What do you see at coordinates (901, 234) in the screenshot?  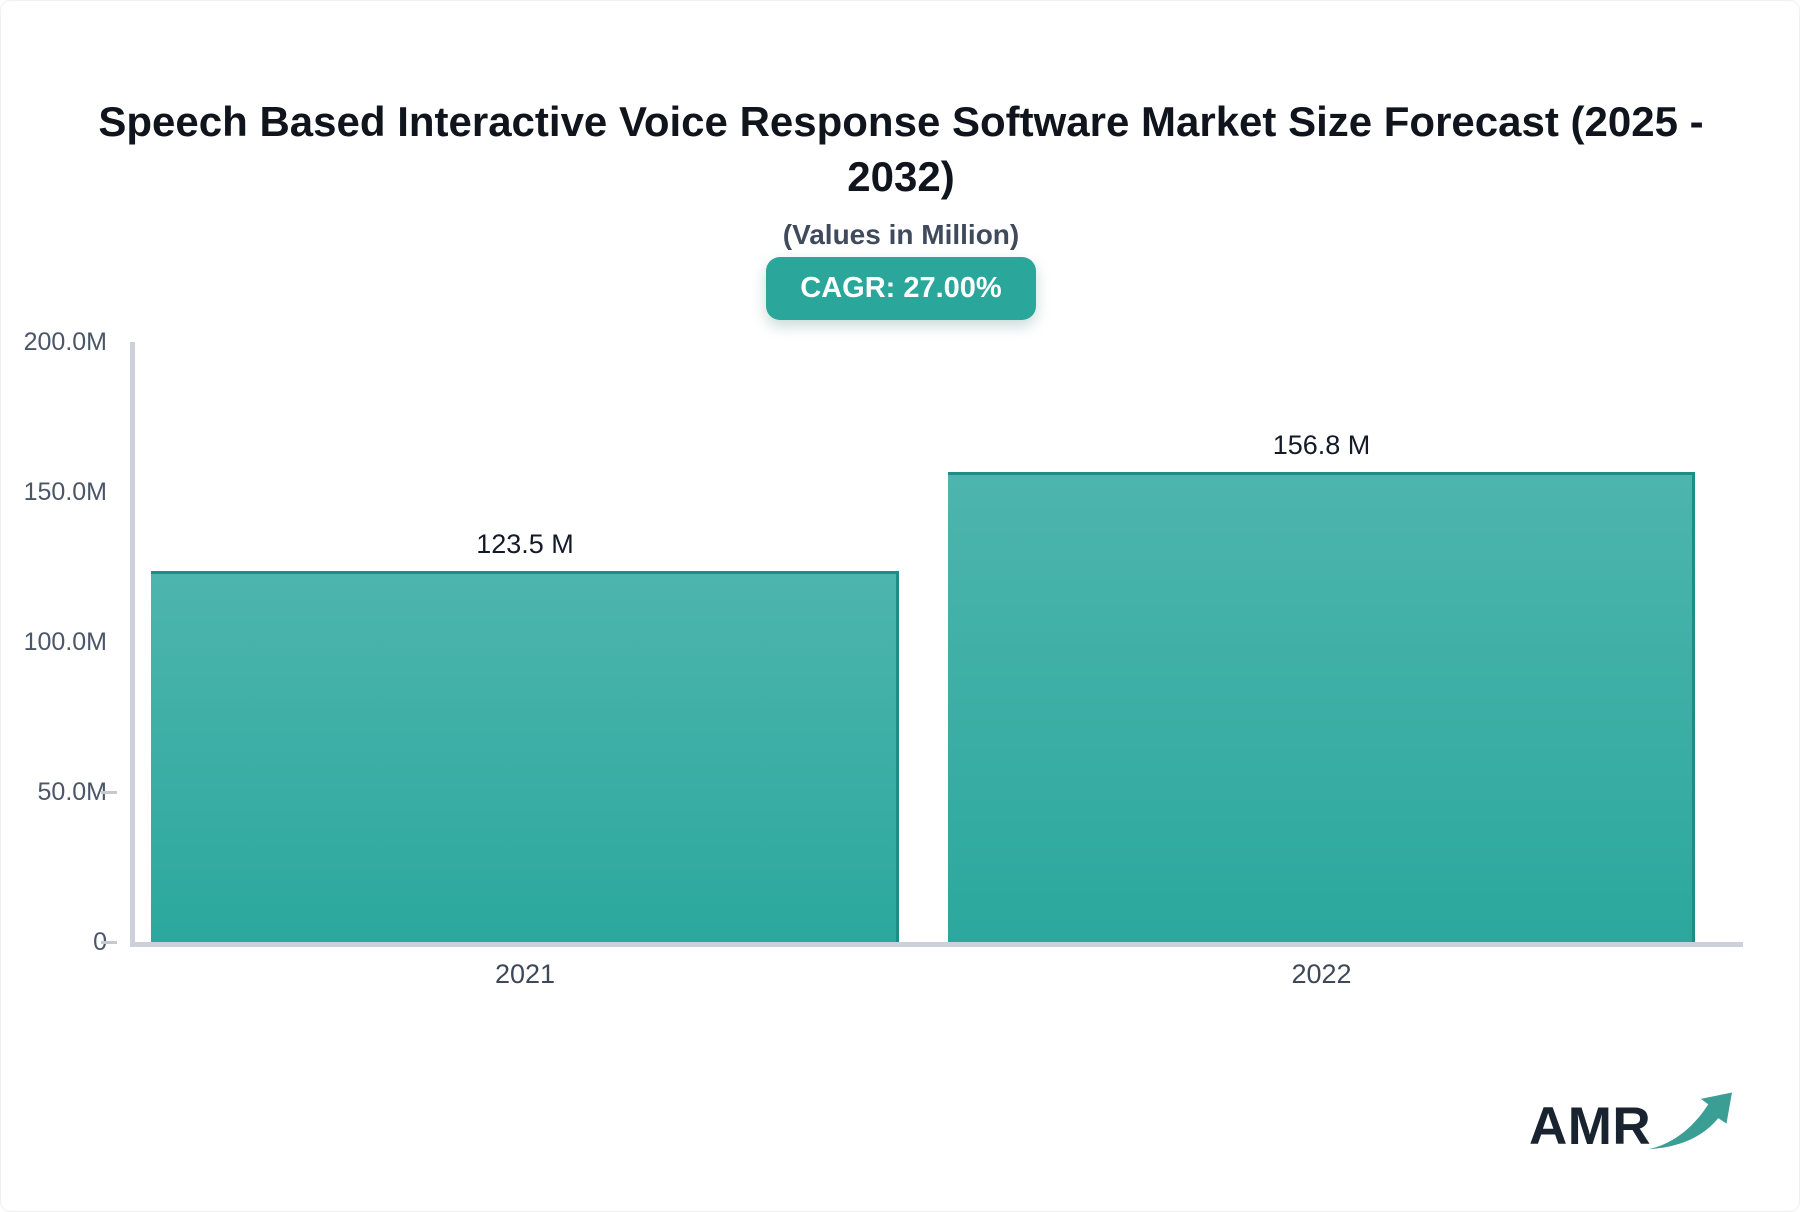 I see `chart-subtitle: (Values in Million)` at bounding box center [901, 234].